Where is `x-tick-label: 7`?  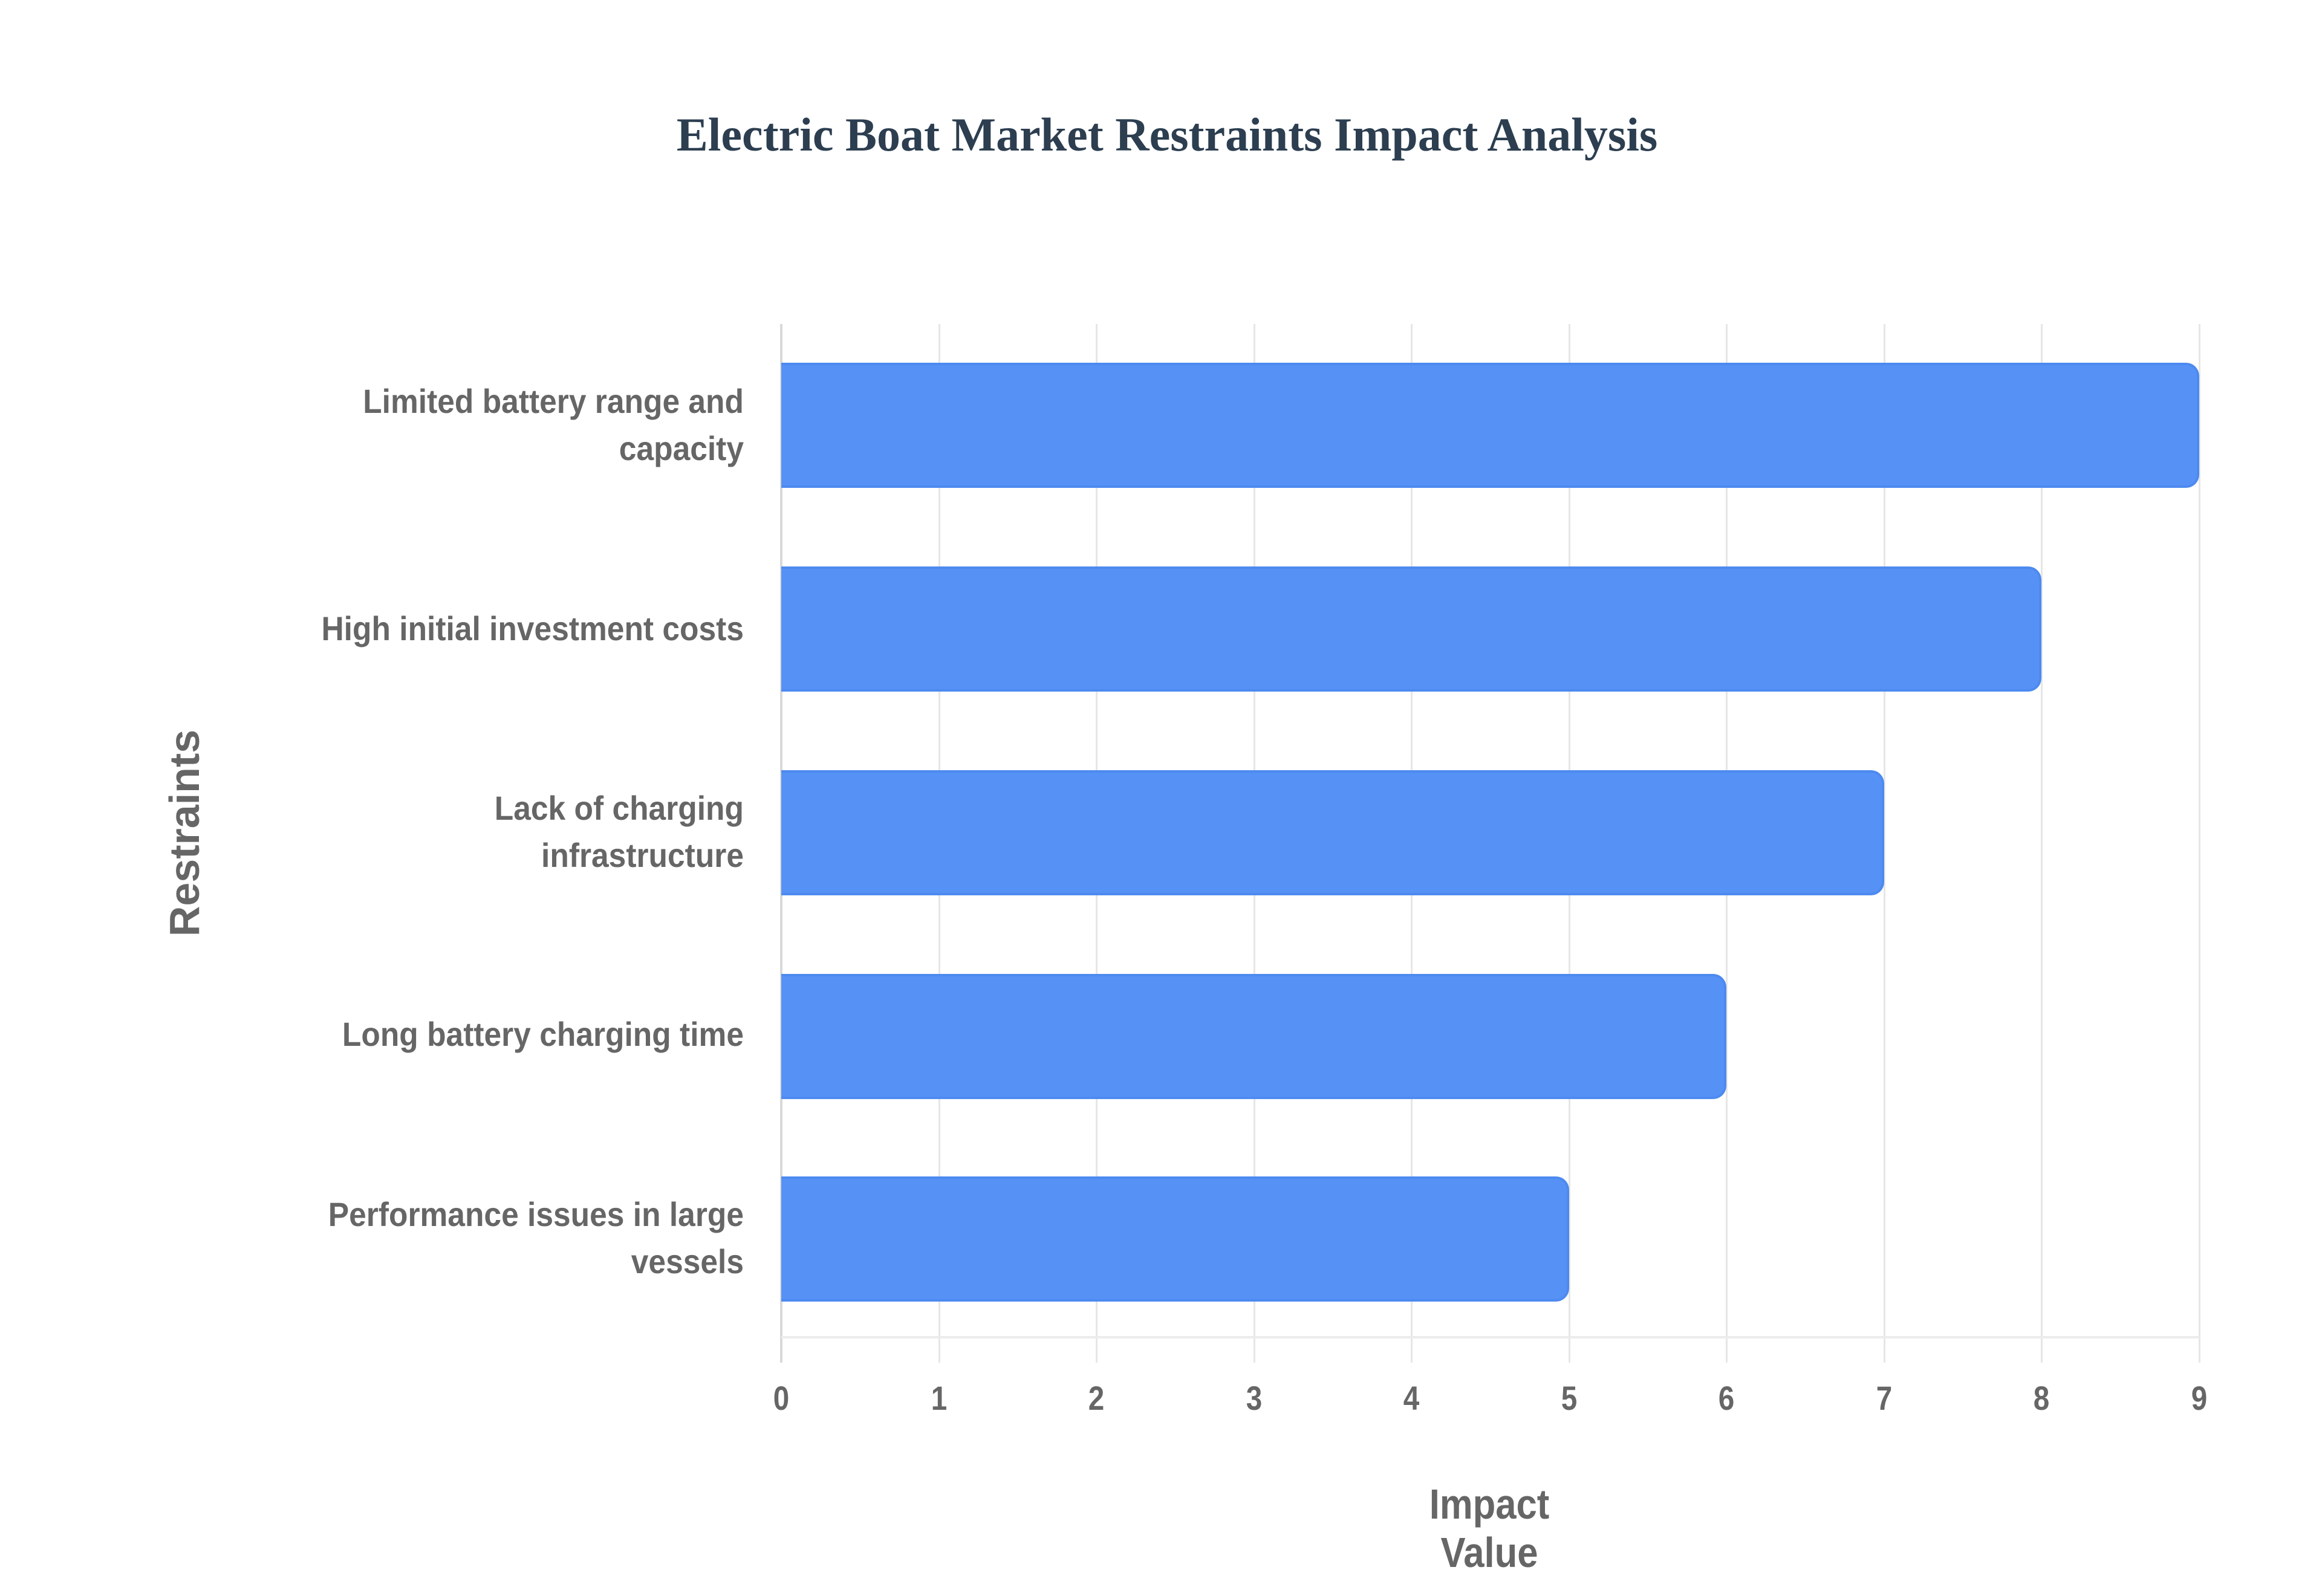
x-tick-label: 7 is located at coordinates (1884, 1398).